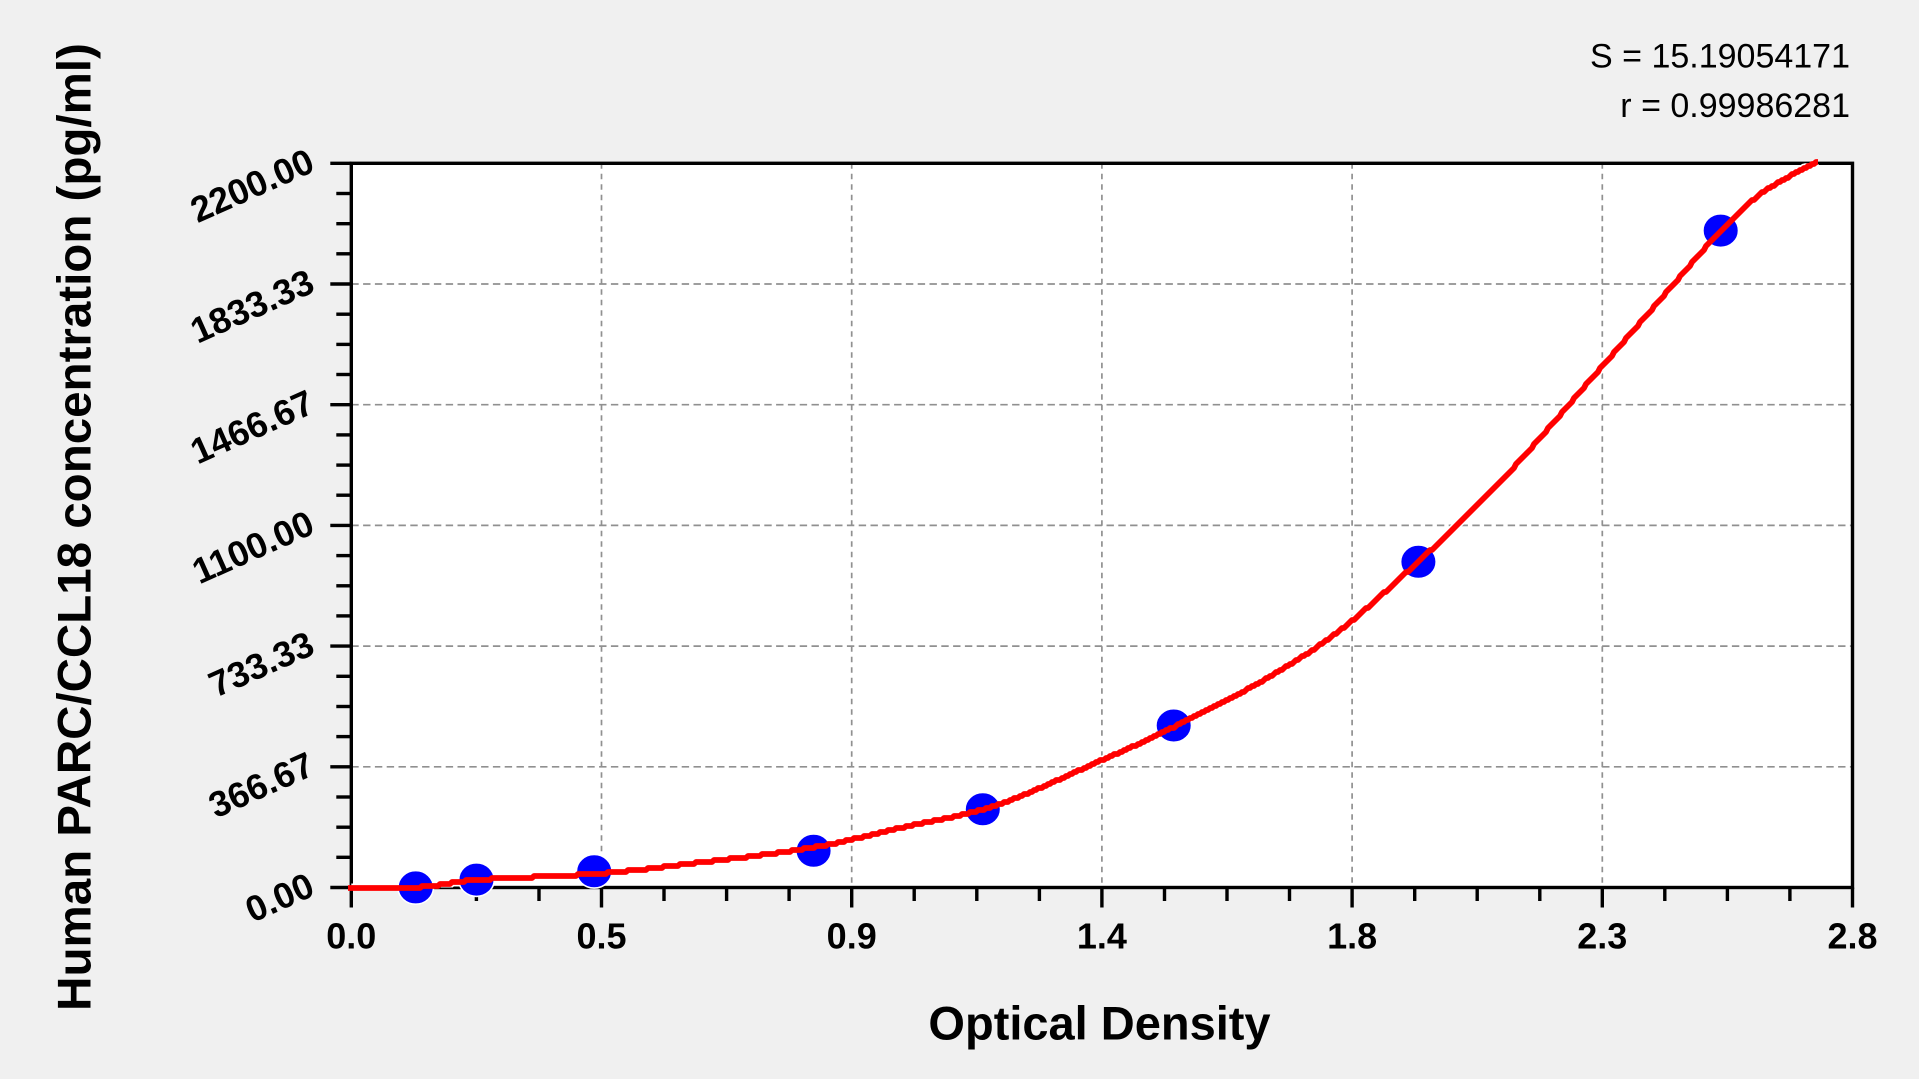 The width and height of the screenshot is (1919, 1079). Describe the element at coordinates (1852, 936) in the screenshot. I see `svg-text: 2.8` at that location.